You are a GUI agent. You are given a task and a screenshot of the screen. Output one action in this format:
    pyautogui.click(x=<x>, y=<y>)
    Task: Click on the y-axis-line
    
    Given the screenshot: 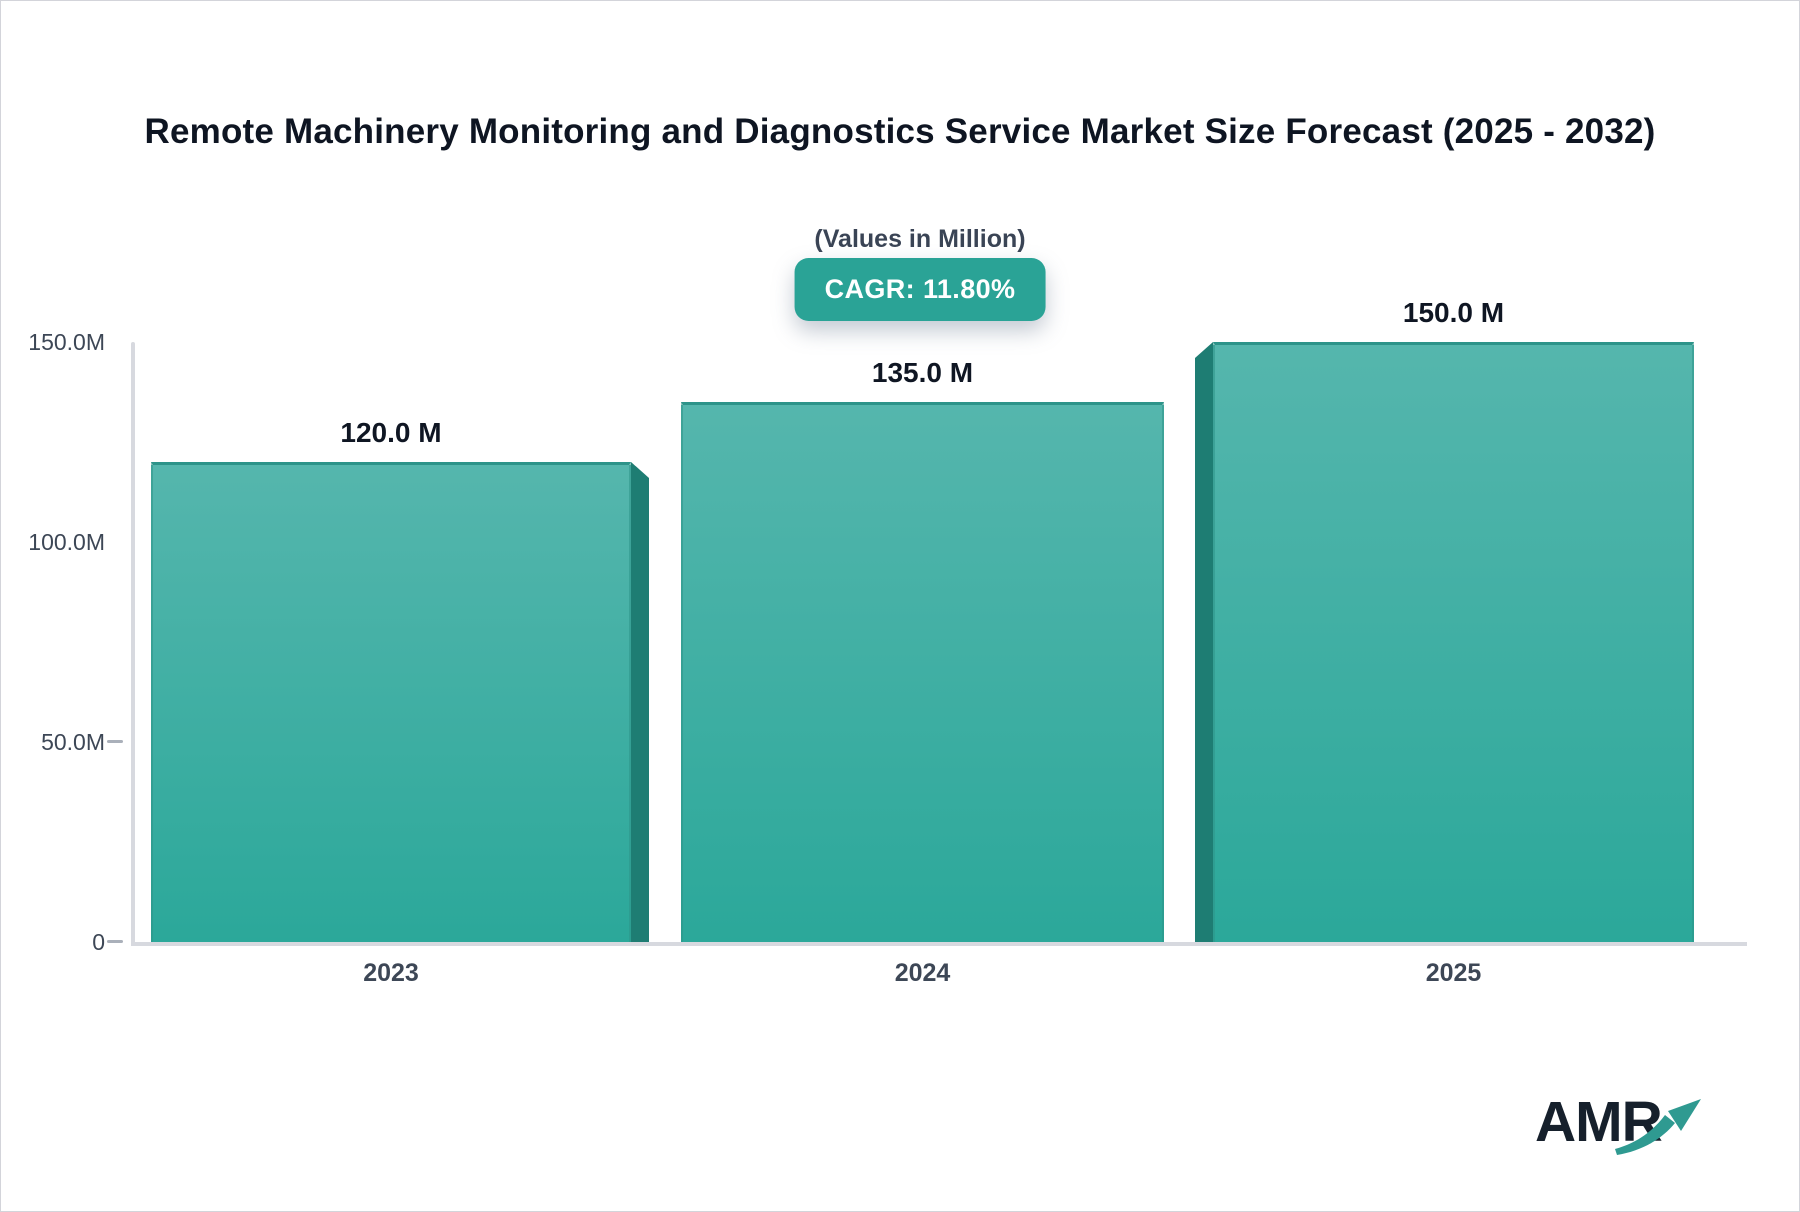 What is the action you would take?
    pyautogui.click(x=133, y=643)
    